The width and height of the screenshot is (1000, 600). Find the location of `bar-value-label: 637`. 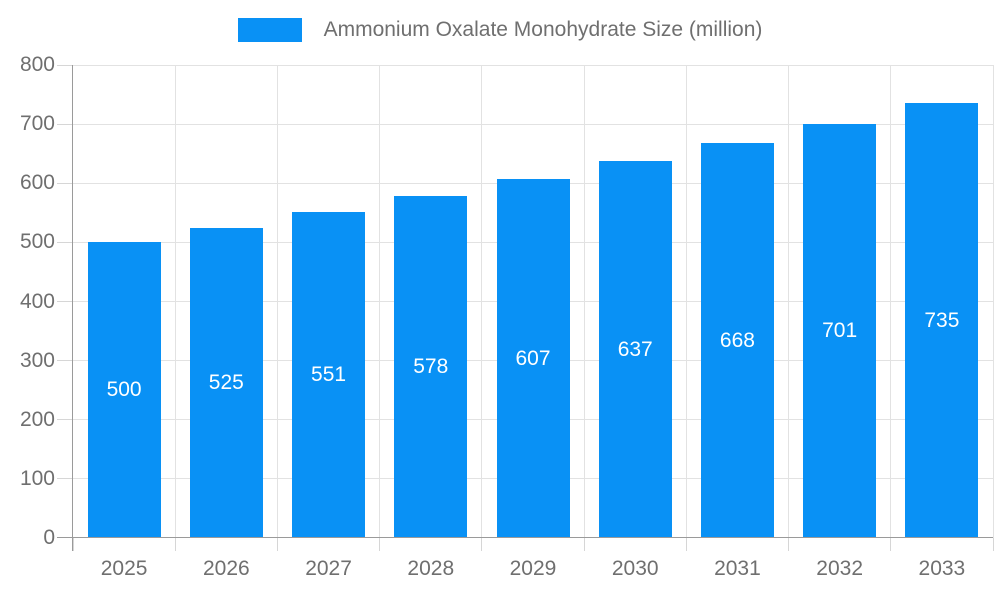

bar-value-label: 637 is located at coordinates (635, 349).